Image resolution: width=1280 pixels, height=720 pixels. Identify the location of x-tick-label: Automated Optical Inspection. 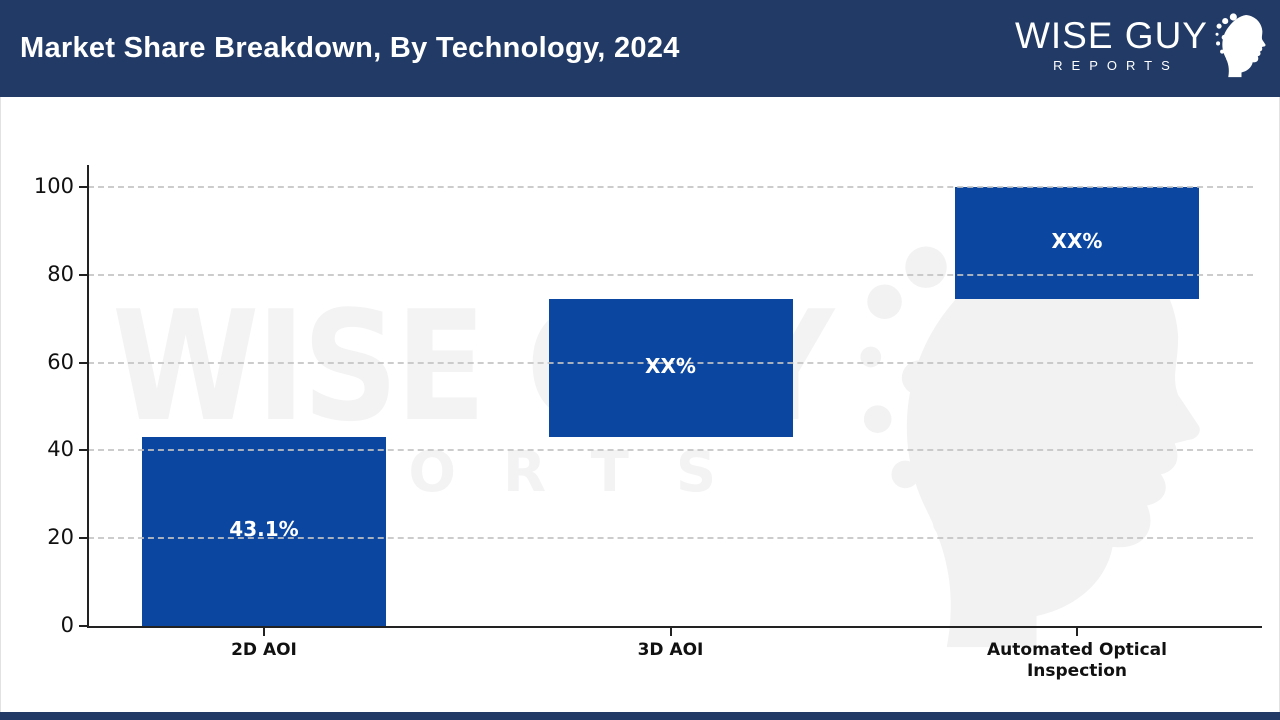
(1077, 661).